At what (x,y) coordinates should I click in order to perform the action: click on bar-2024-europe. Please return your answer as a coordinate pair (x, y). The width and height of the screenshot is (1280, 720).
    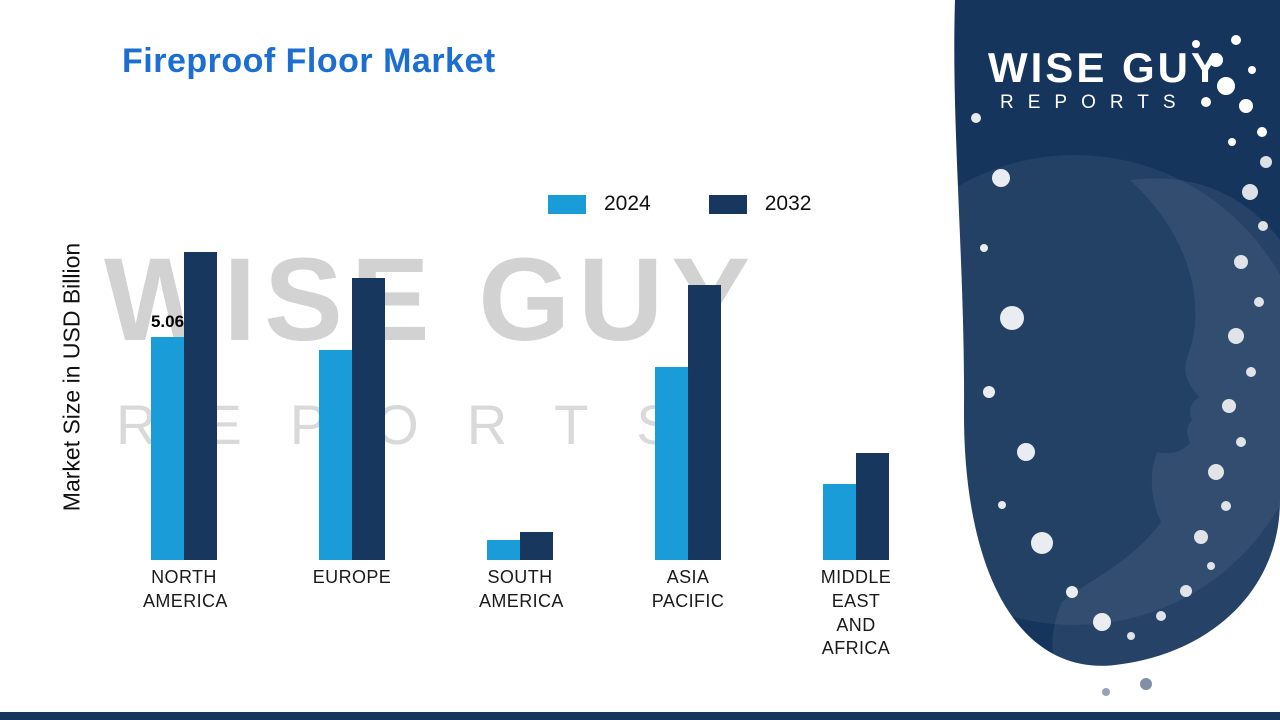
    Looking at the image, I should click on (335, 455).